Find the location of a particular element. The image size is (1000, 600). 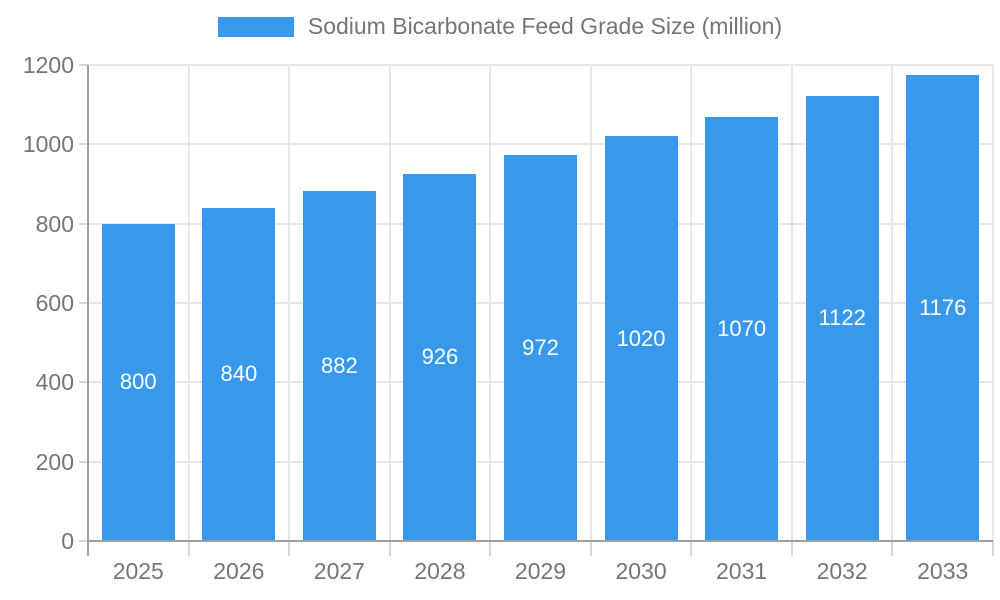

y-axis-label: 0 is located at coordinates (67, 541).